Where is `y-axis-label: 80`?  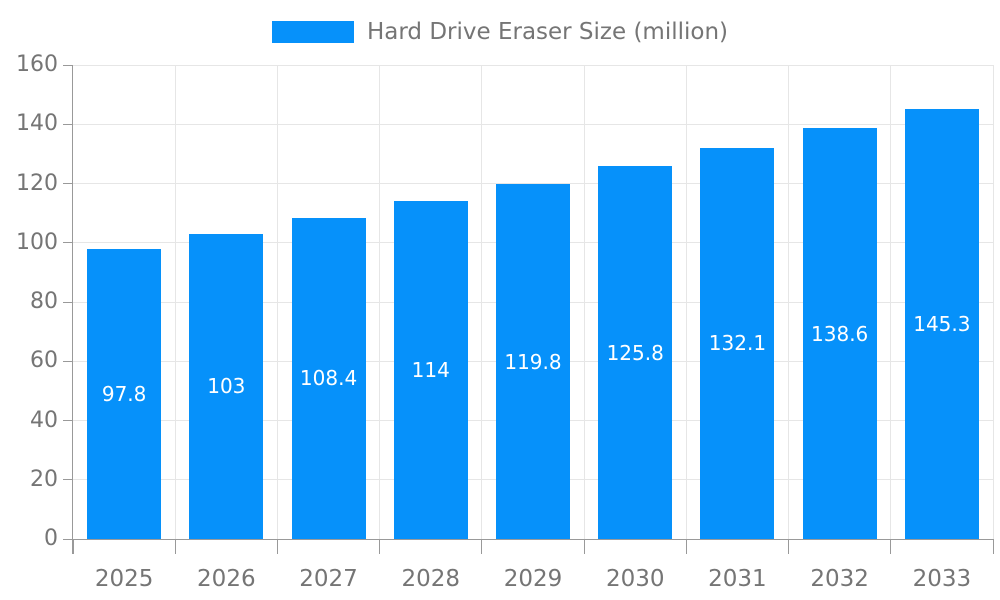
y-axis-label: 80 is located at coordinates (44, 301).